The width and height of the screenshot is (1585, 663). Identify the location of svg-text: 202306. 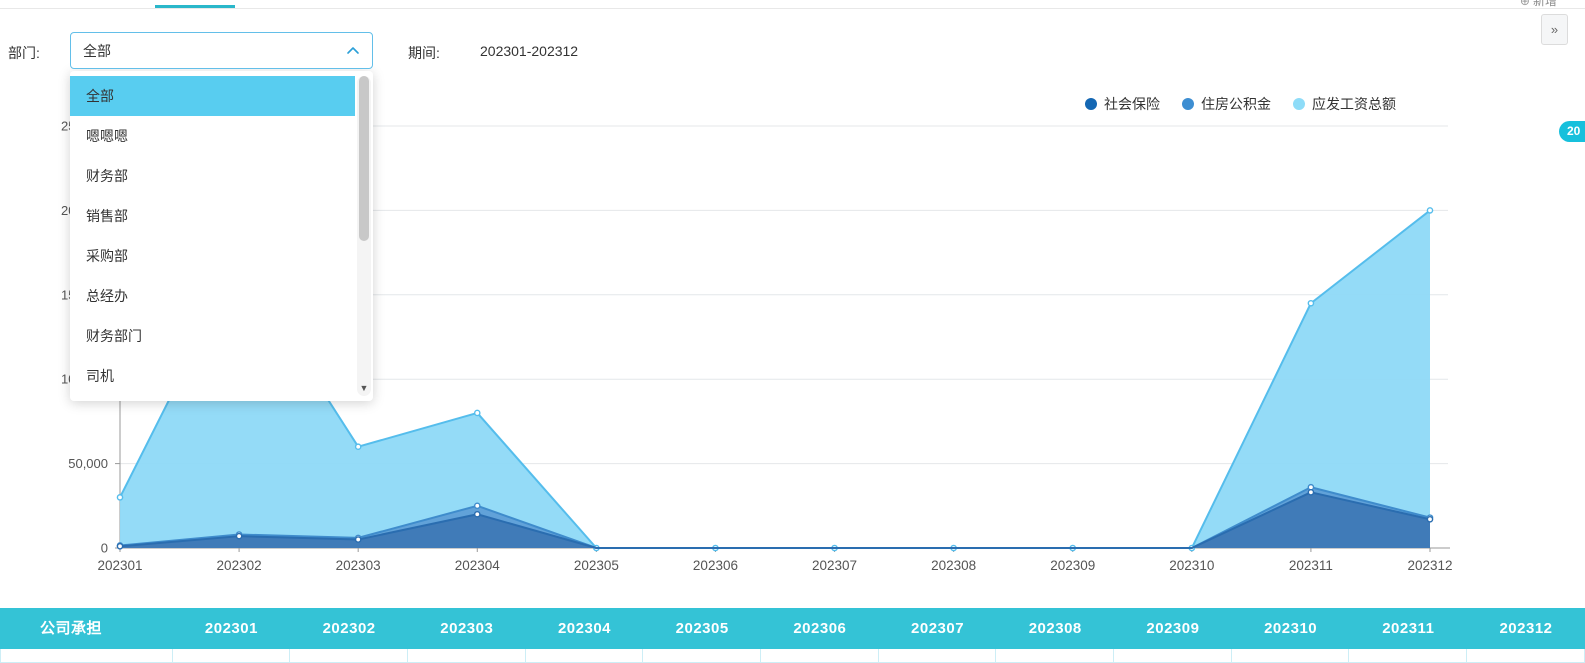
(715, 565).